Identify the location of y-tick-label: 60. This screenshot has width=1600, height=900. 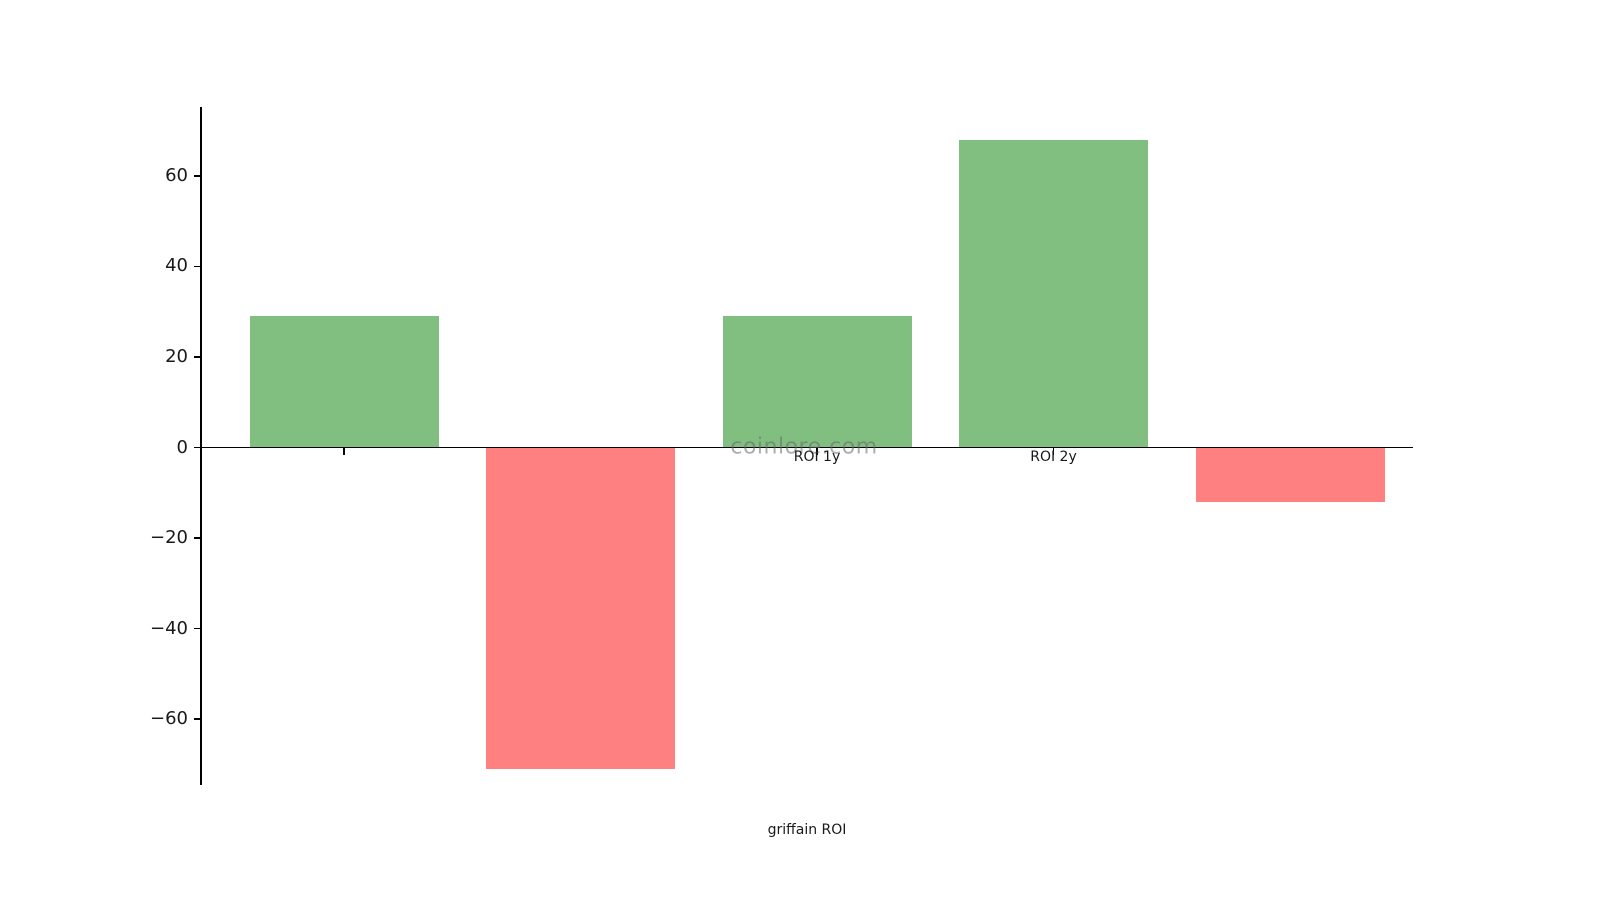
(176, 175).